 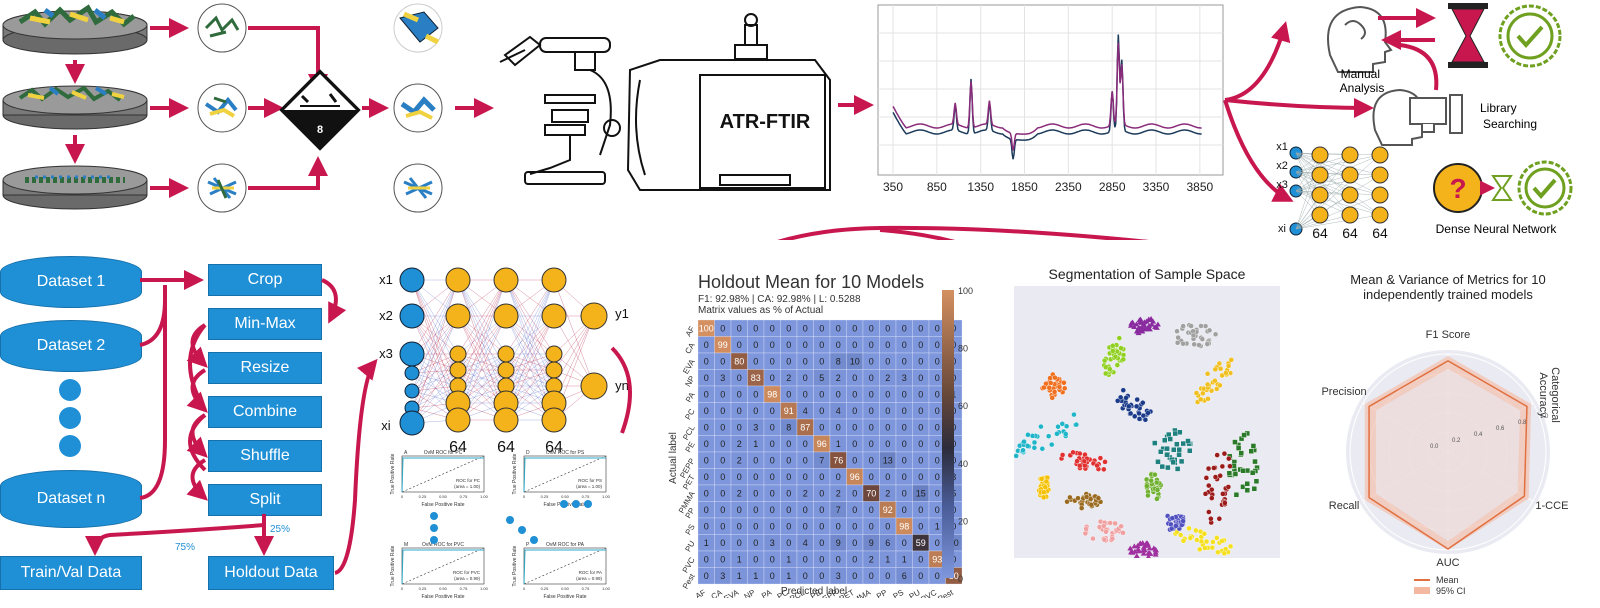 I want to click on roc-legend: ROC for PS, so click(x=590, y=480).